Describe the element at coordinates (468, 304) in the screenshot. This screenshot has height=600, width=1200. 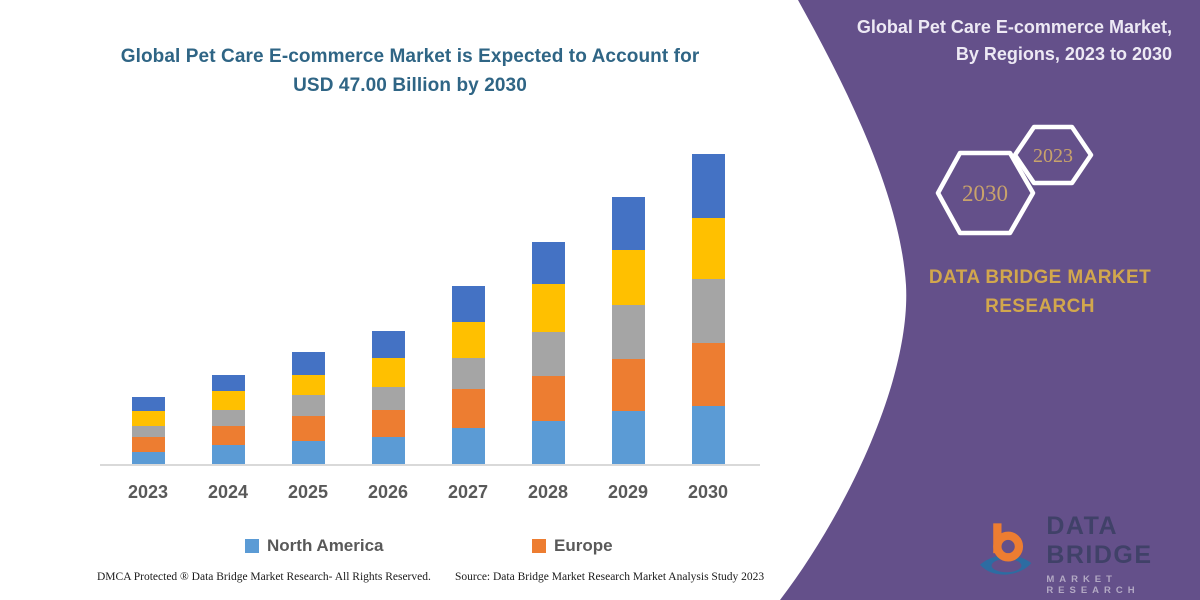
I see `bar-segment-2027-unlabeled-darkblue` at that location.